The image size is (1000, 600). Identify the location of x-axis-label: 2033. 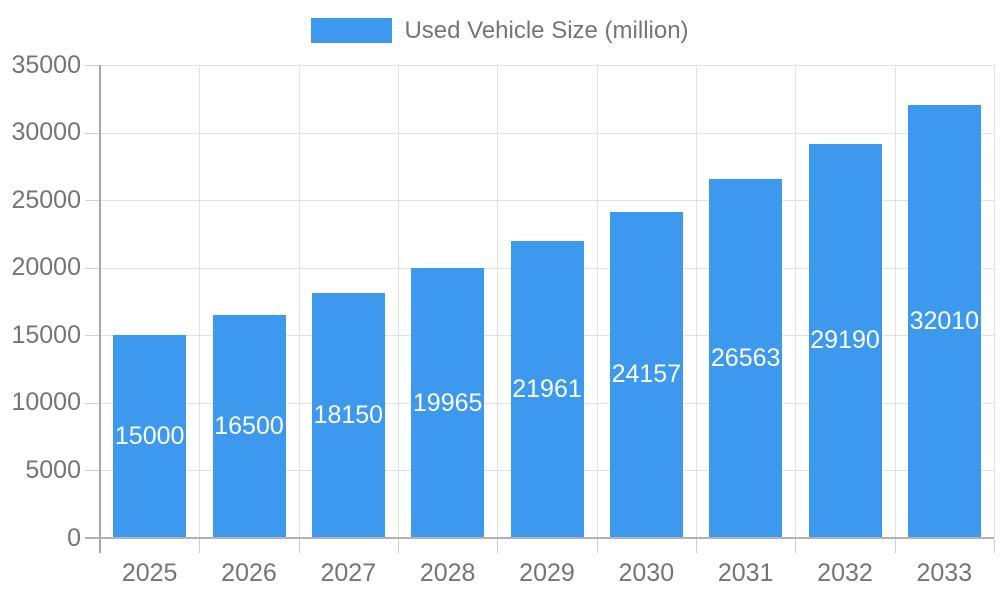
(944, 573).